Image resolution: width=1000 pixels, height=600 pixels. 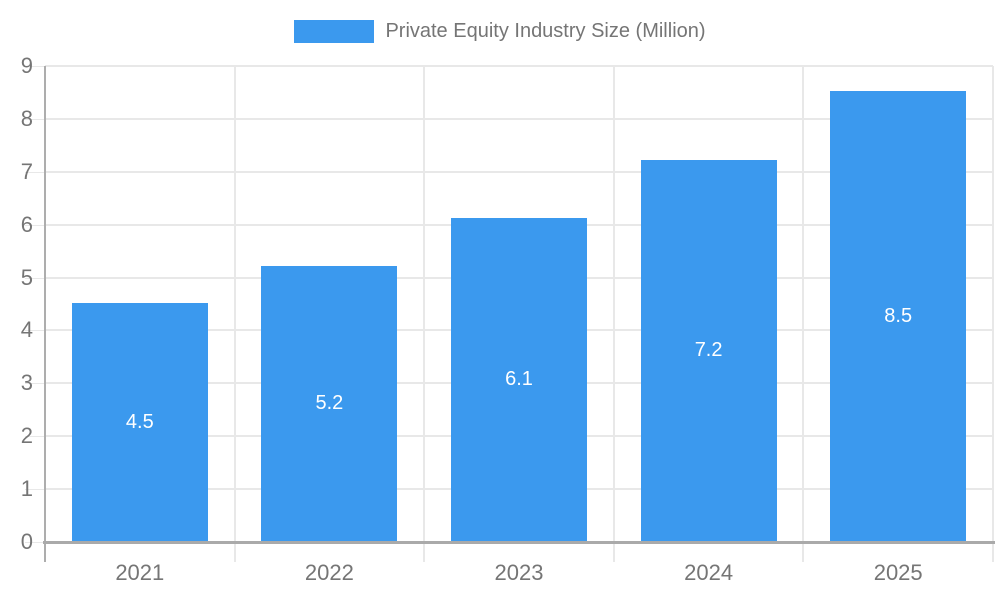 I want to click on x-axis-line, so click(x=519, y=542).